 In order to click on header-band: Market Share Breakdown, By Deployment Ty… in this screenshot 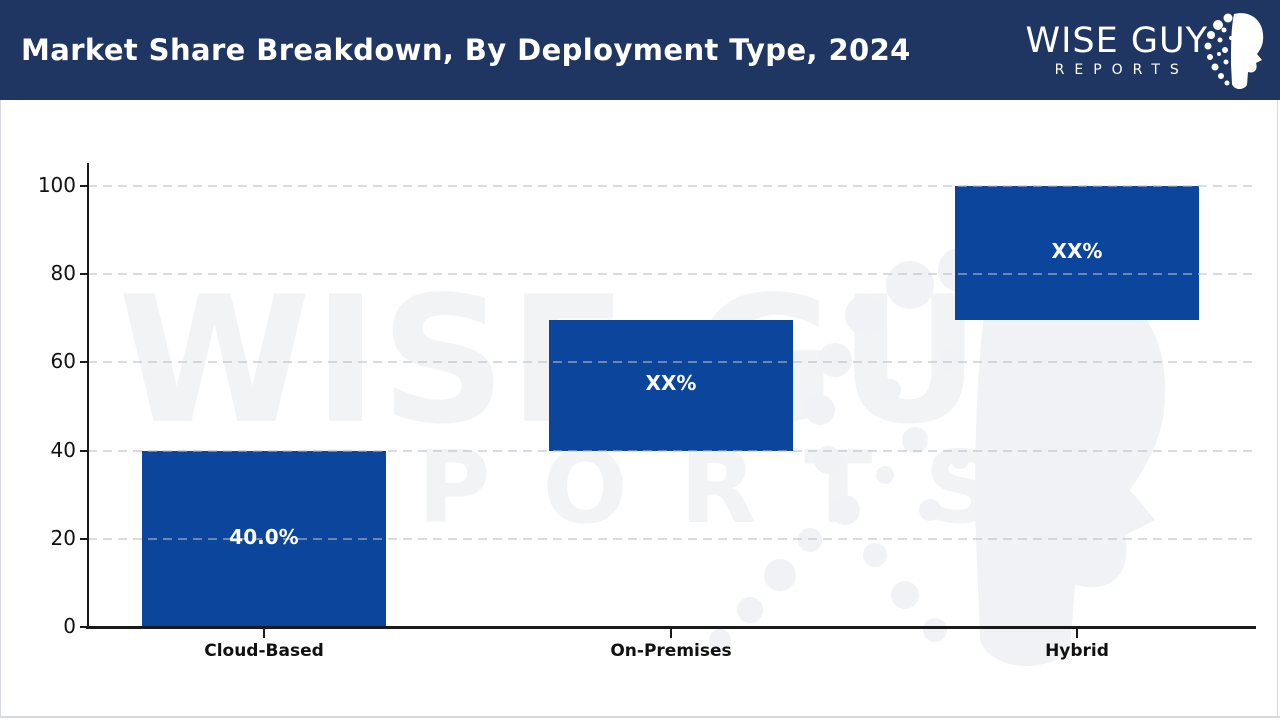, I will do `click(640, 50)`.